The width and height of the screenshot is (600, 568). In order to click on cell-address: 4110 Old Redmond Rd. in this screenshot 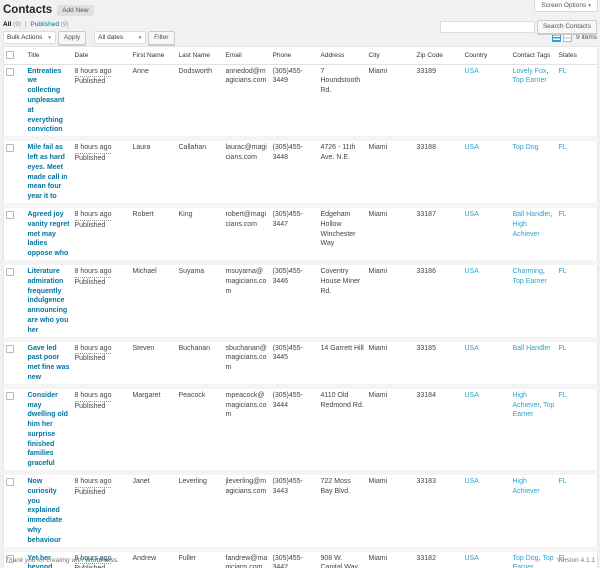, I will do `click(342, 431)`.